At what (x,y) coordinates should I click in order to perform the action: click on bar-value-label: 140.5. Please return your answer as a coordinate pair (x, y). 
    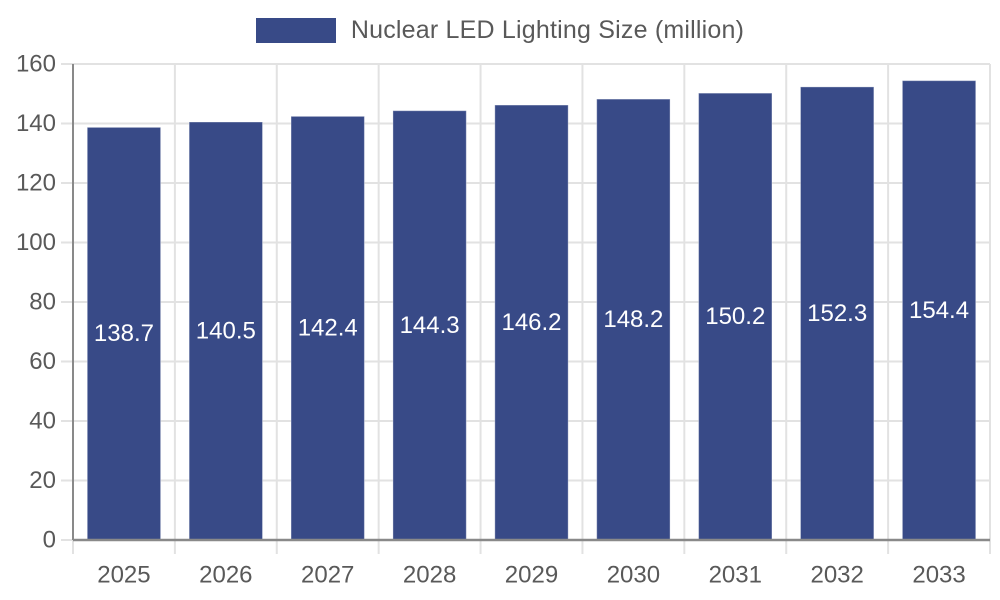
    Looking at the image, I should click on (226, 331).